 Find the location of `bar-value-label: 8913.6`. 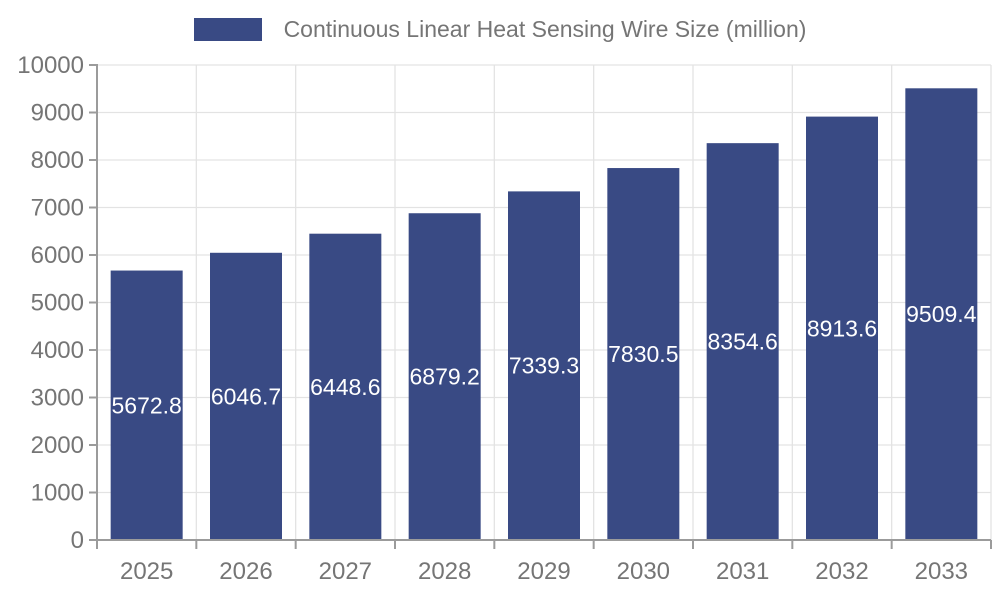

bar-value-label: 8913.6 is located at coordinates (842, 328).